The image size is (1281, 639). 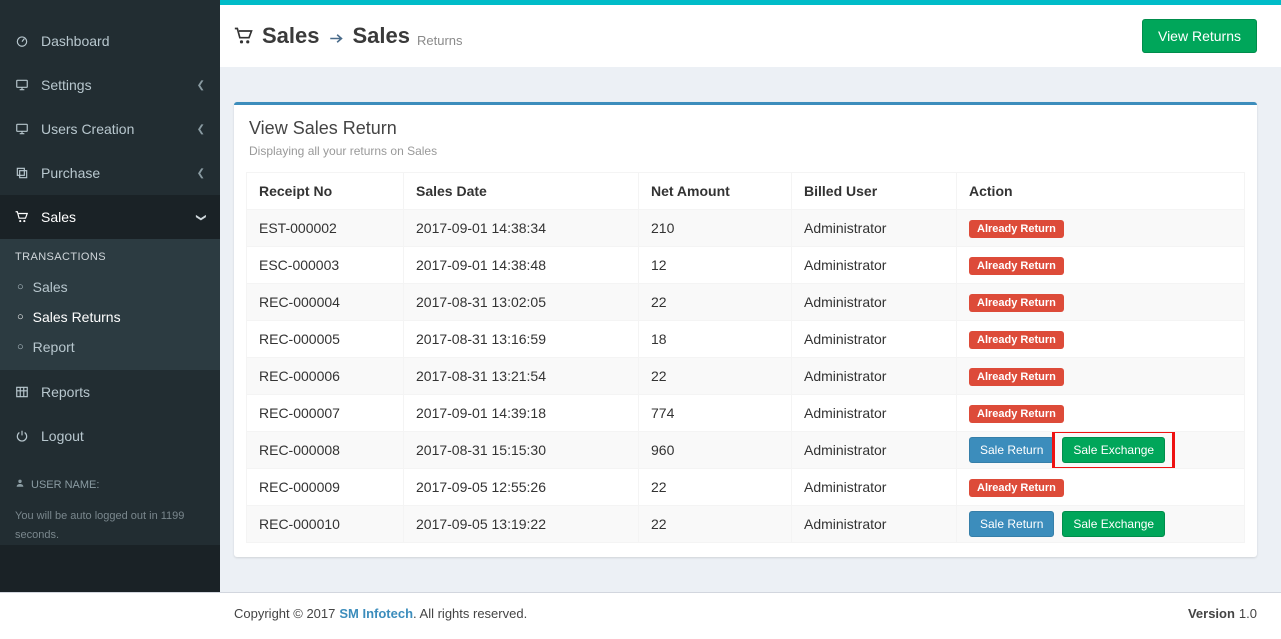 What do you see at coordinates (65, 484) in the screenshot?
I see `user-name-label: USER NAME:` at bounding box center [65, 484].